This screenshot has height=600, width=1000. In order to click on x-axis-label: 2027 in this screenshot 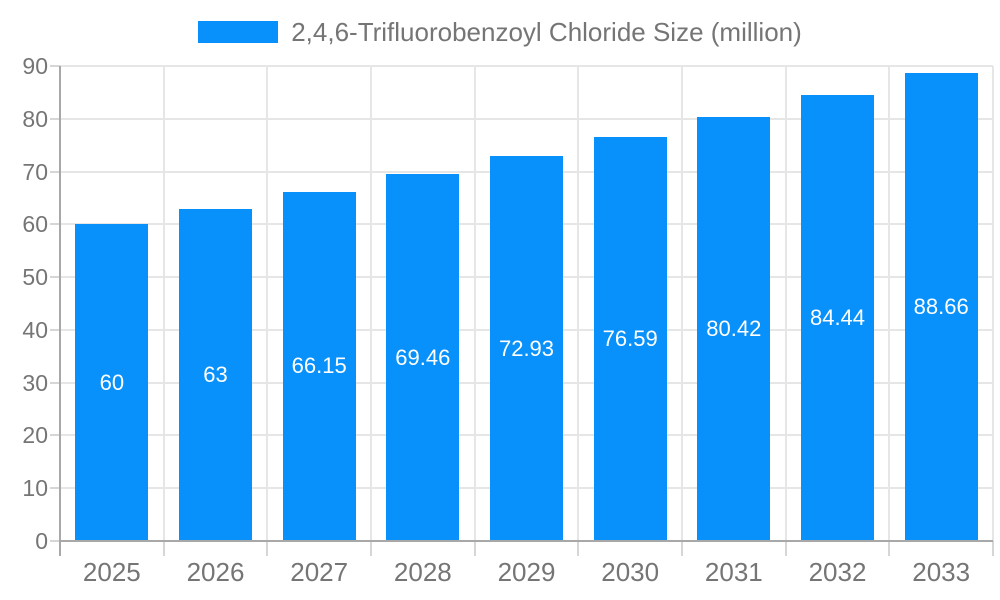, I will do `click(319, 572)`.